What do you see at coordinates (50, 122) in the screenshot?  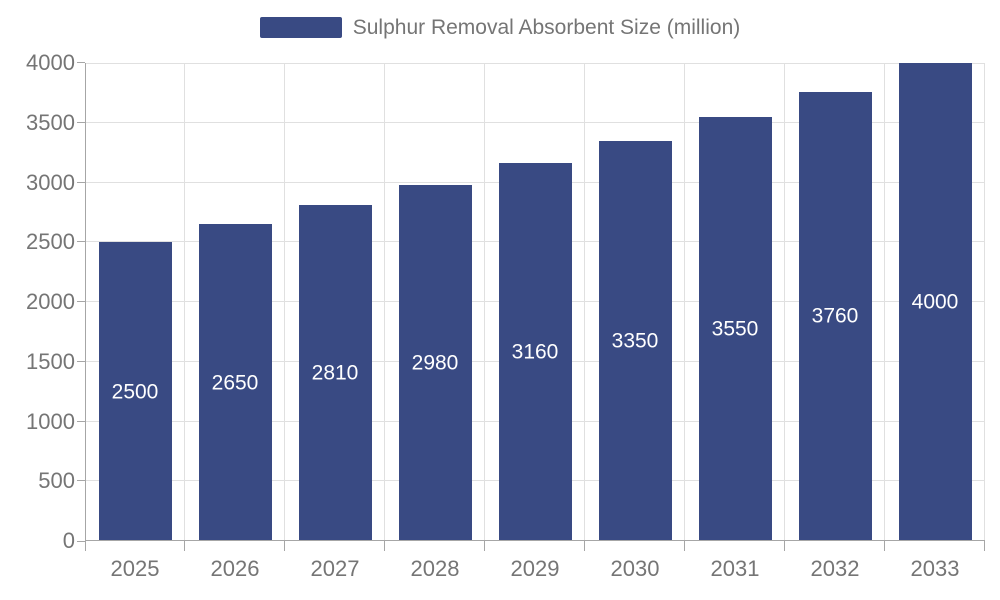 I see `y-axis-label: 3500` at bounding box center [50, 122].